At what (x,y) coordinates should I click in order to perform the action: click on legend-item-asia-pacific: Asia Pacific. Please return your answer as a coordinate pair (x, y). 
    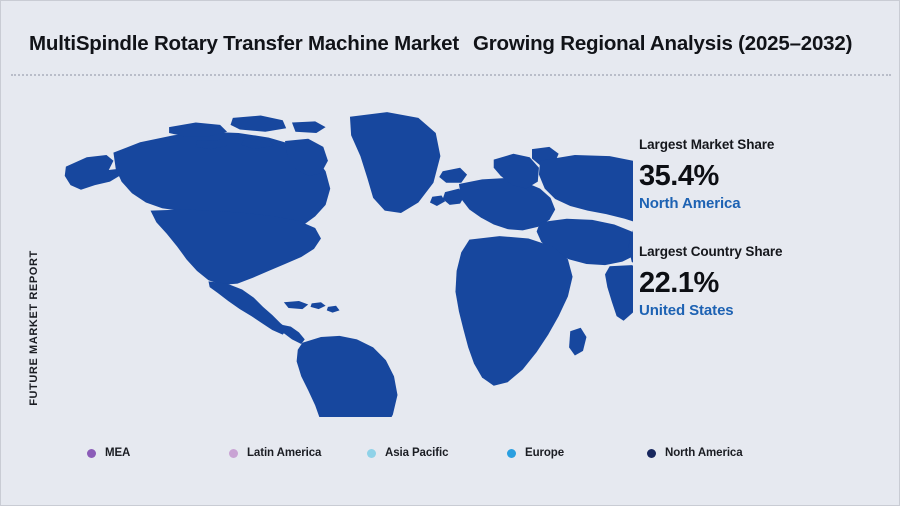
    Looking at the image, I should click on (407, 453).